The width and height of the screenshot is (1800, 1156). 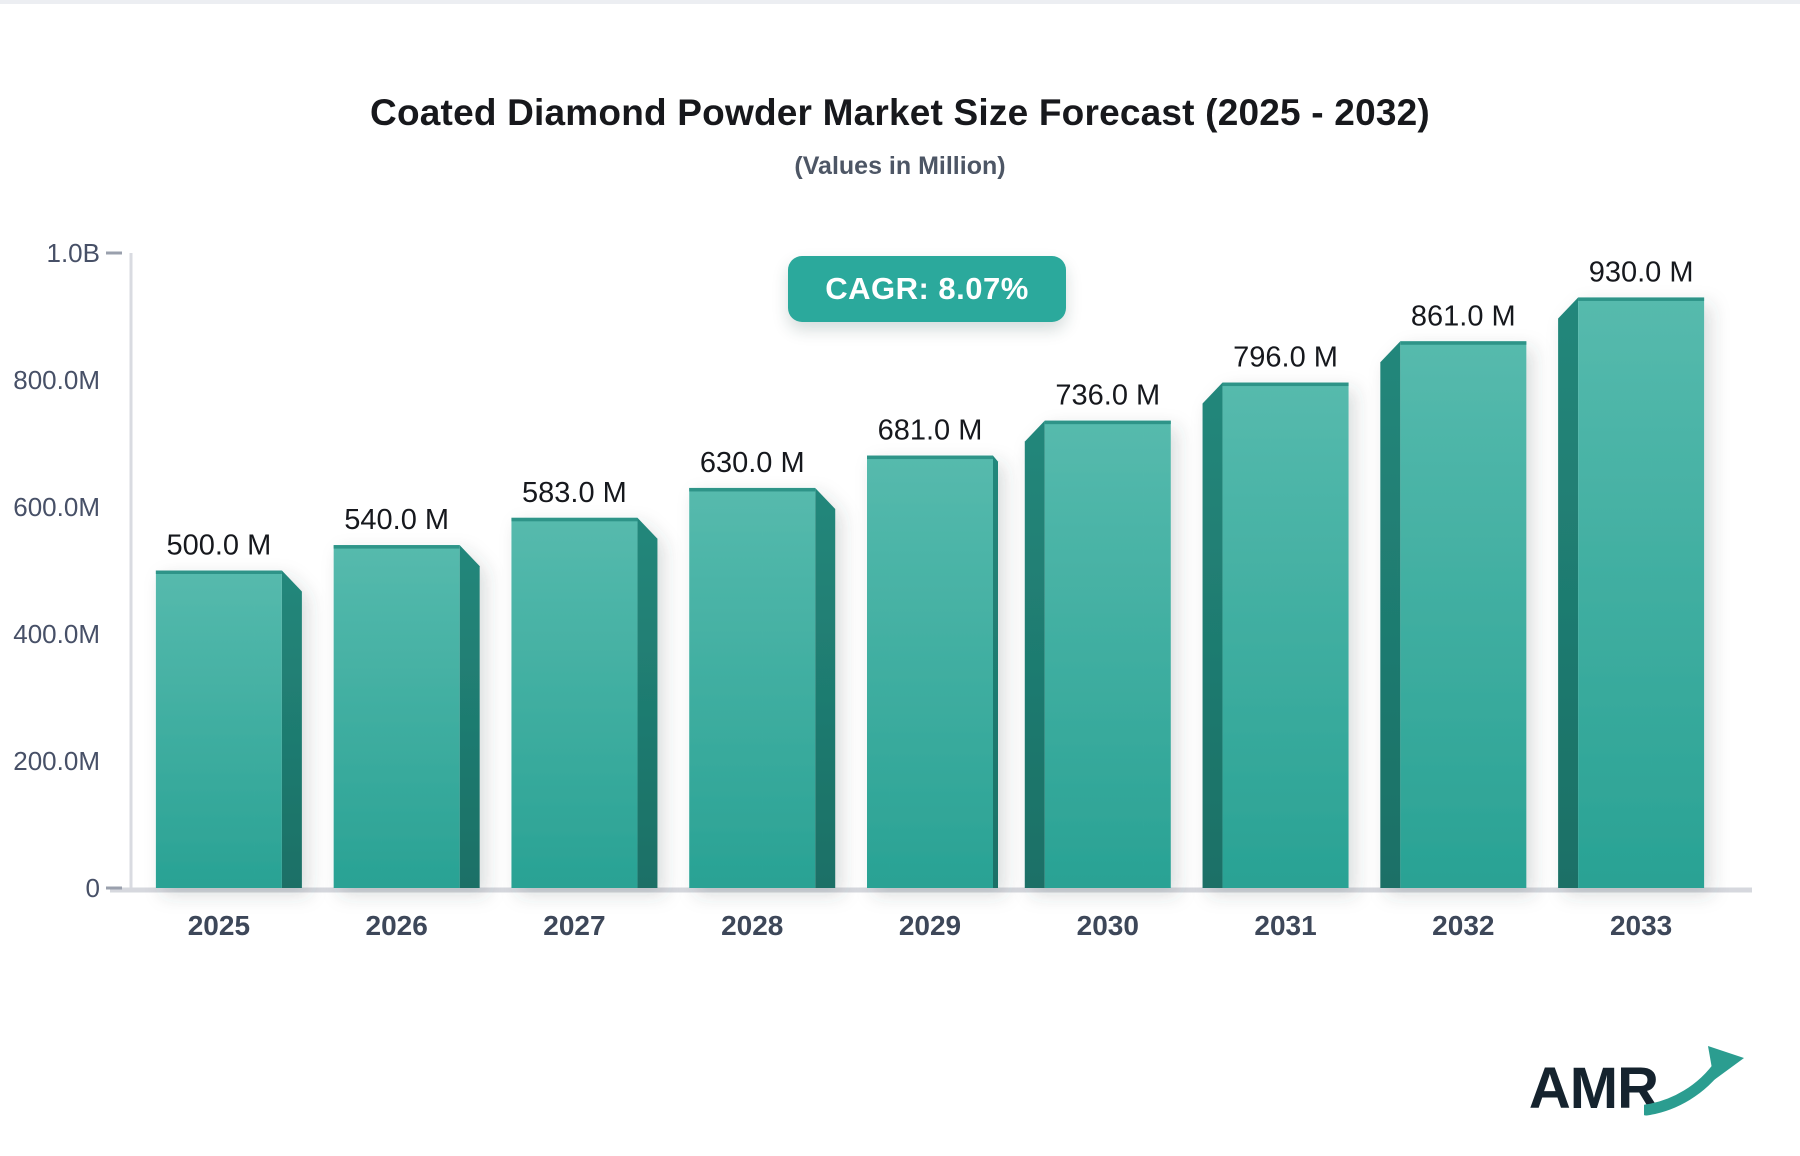 I want to click on brand-logo: AMR, so click(x=1638, y=1081).